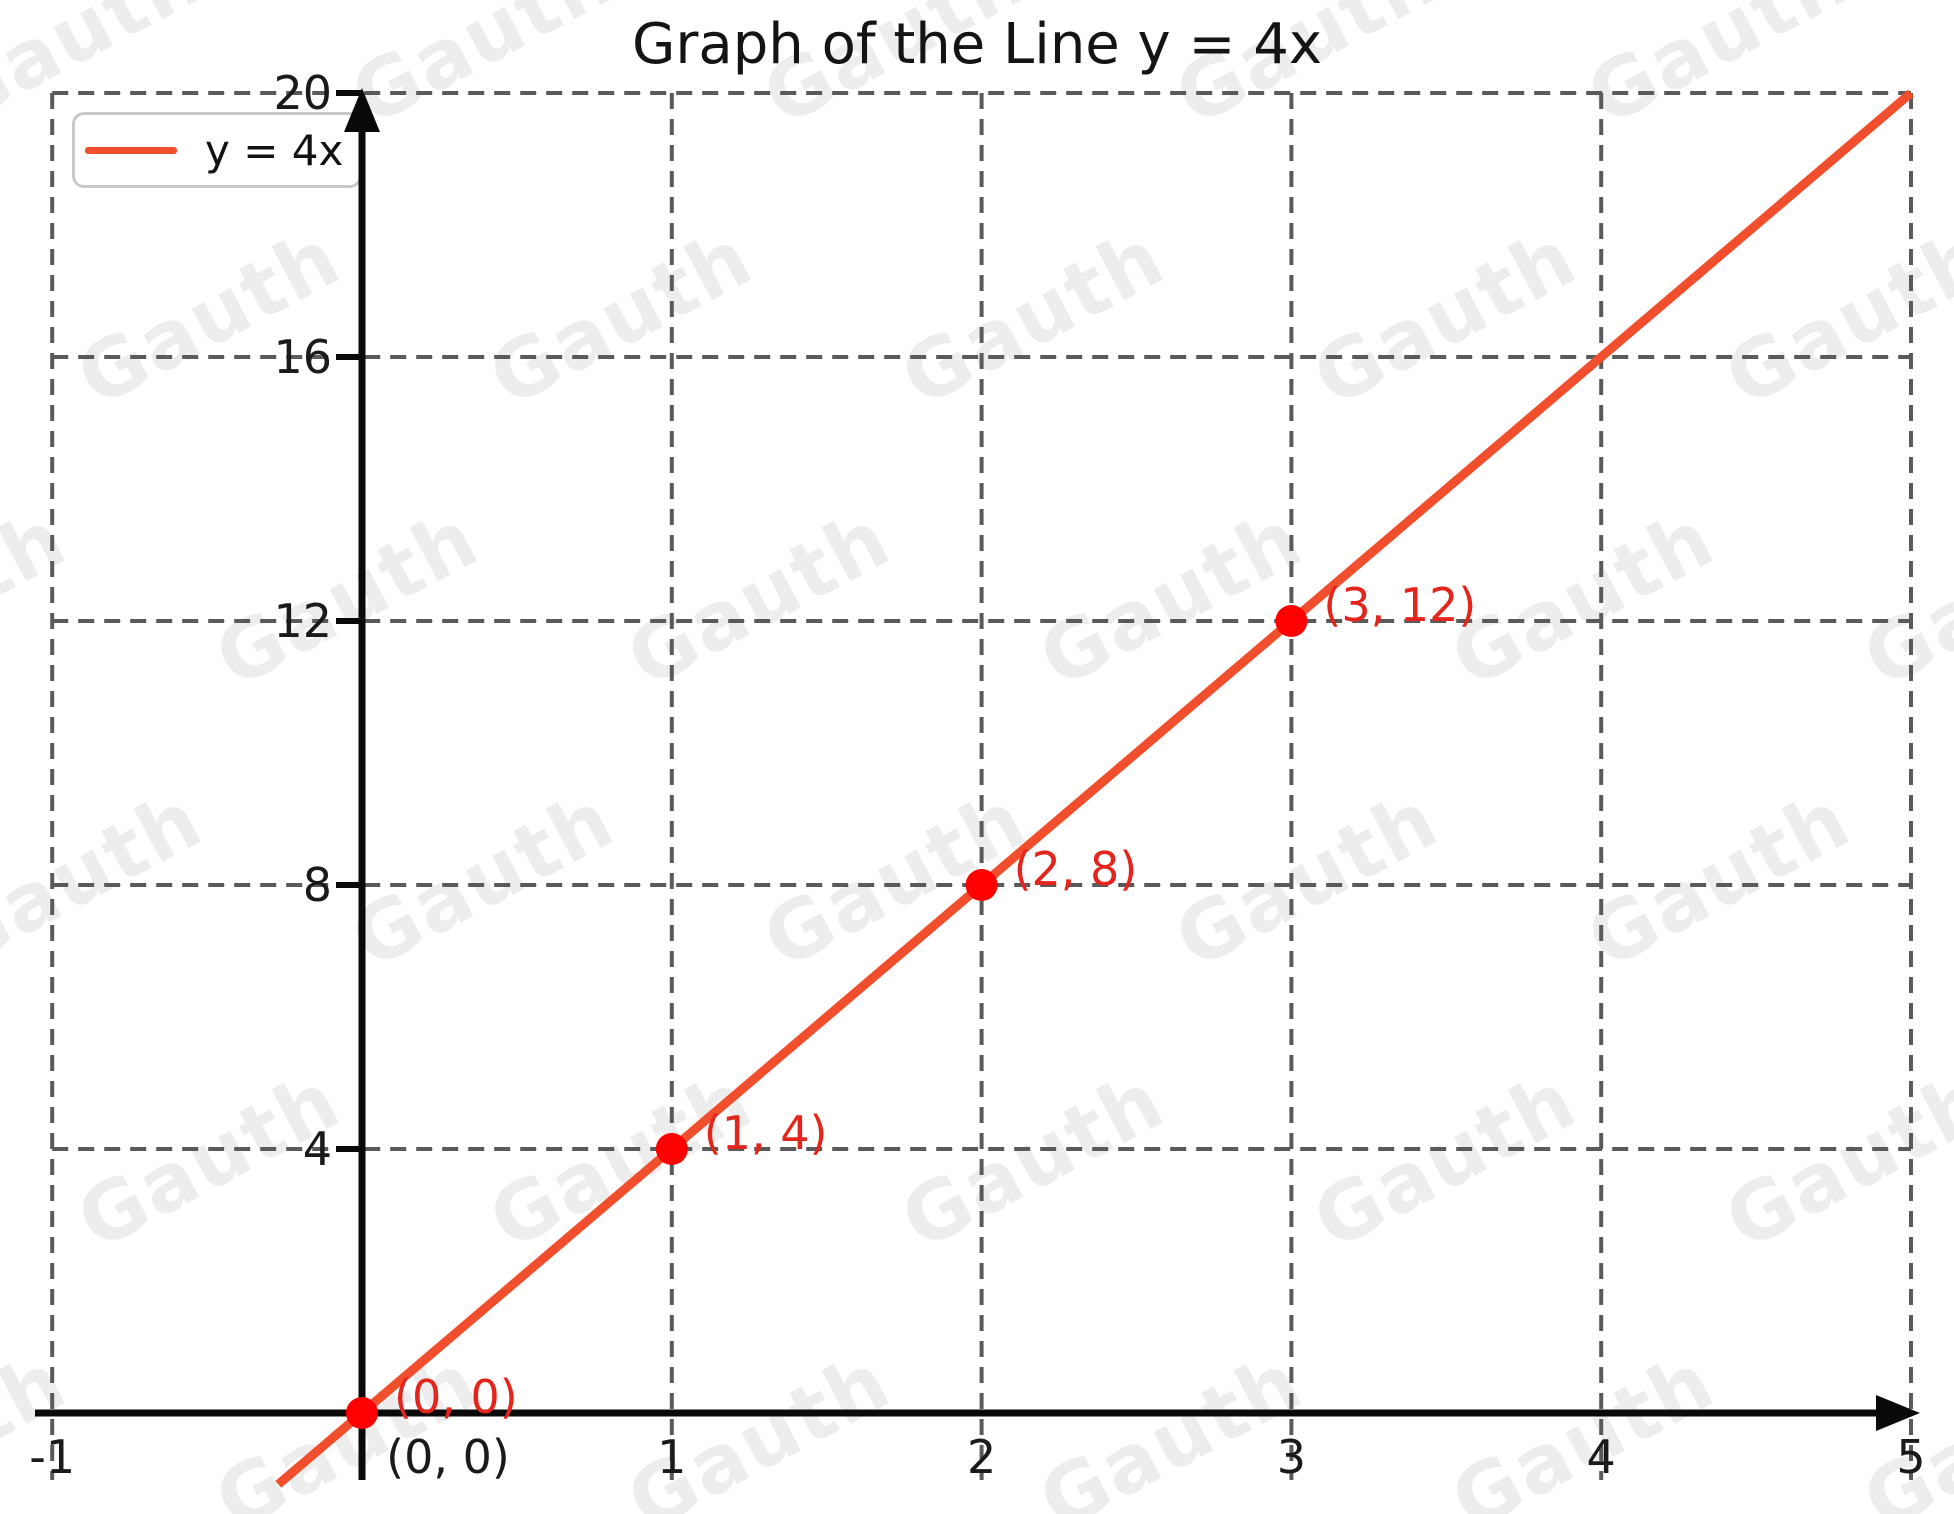  I want to click on legend: y = 4x, so click(217, 150).